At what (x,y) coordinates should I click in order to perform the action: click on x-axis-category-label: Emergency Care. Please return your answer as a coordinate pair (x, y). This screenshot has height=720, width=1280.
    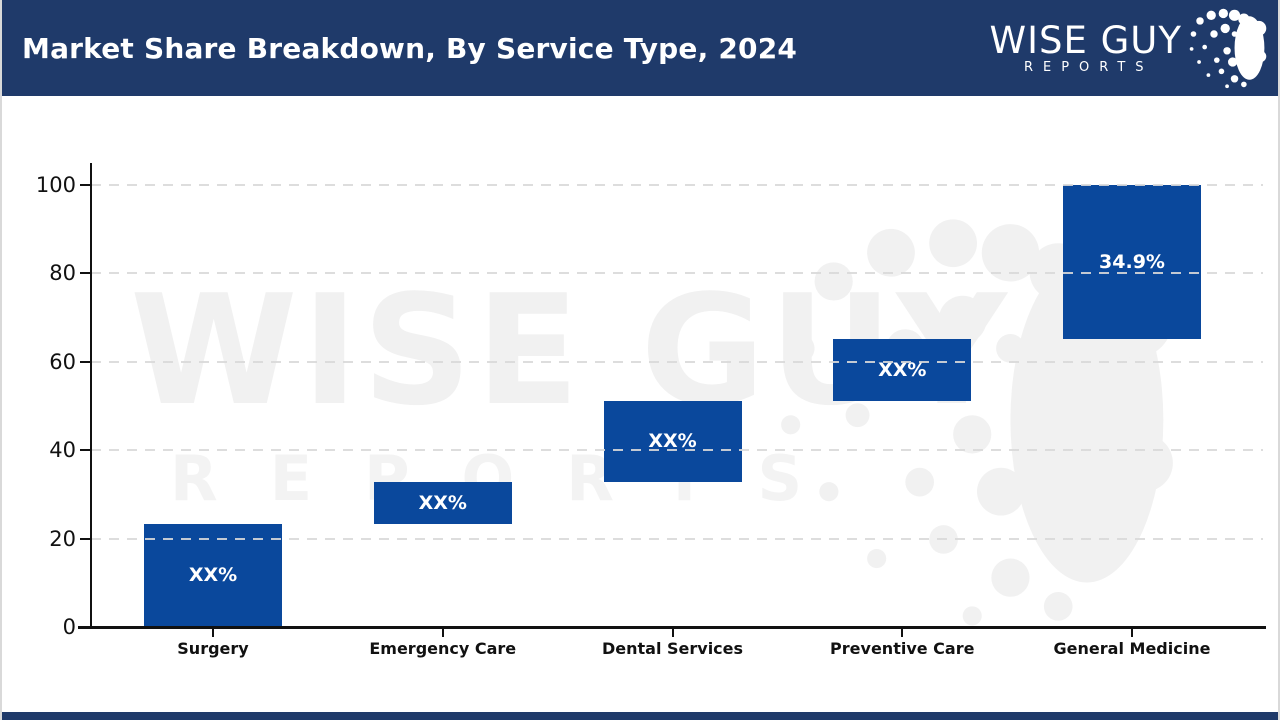
    Looking at the image, I should click on (443, 648).